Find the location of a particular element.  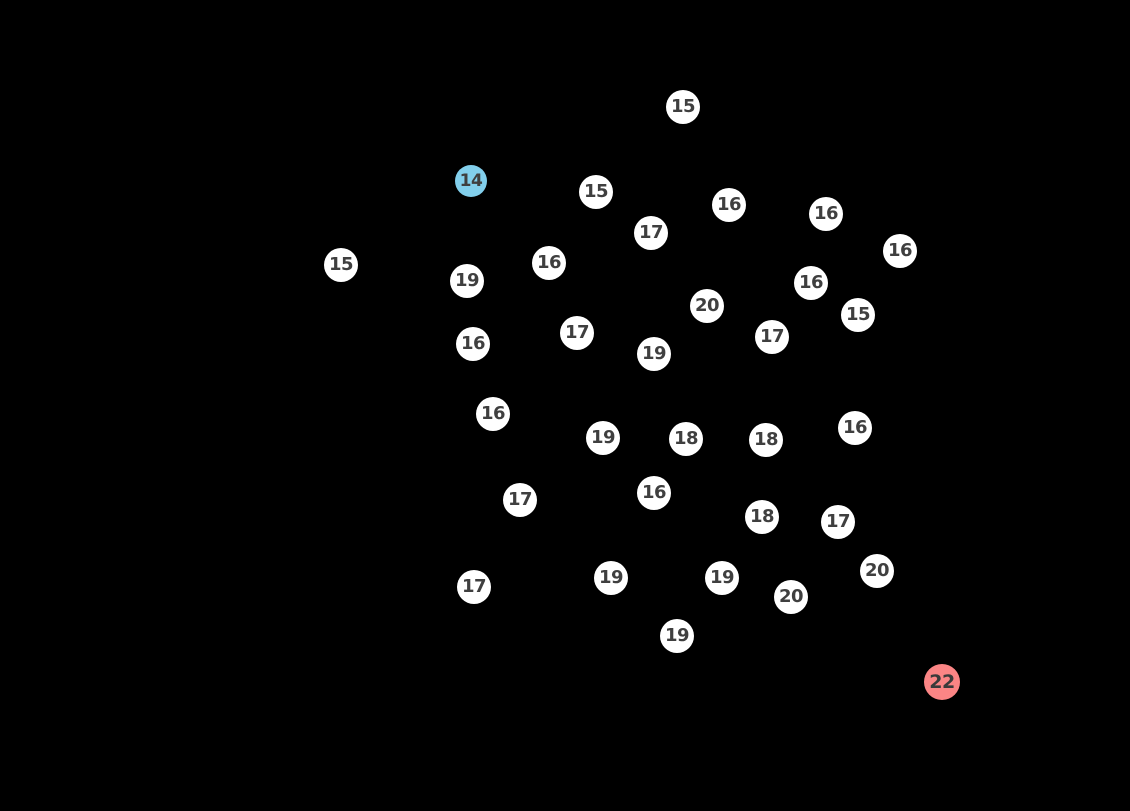

cluster-marker-label: 22 is located at coordinates (942, 681).